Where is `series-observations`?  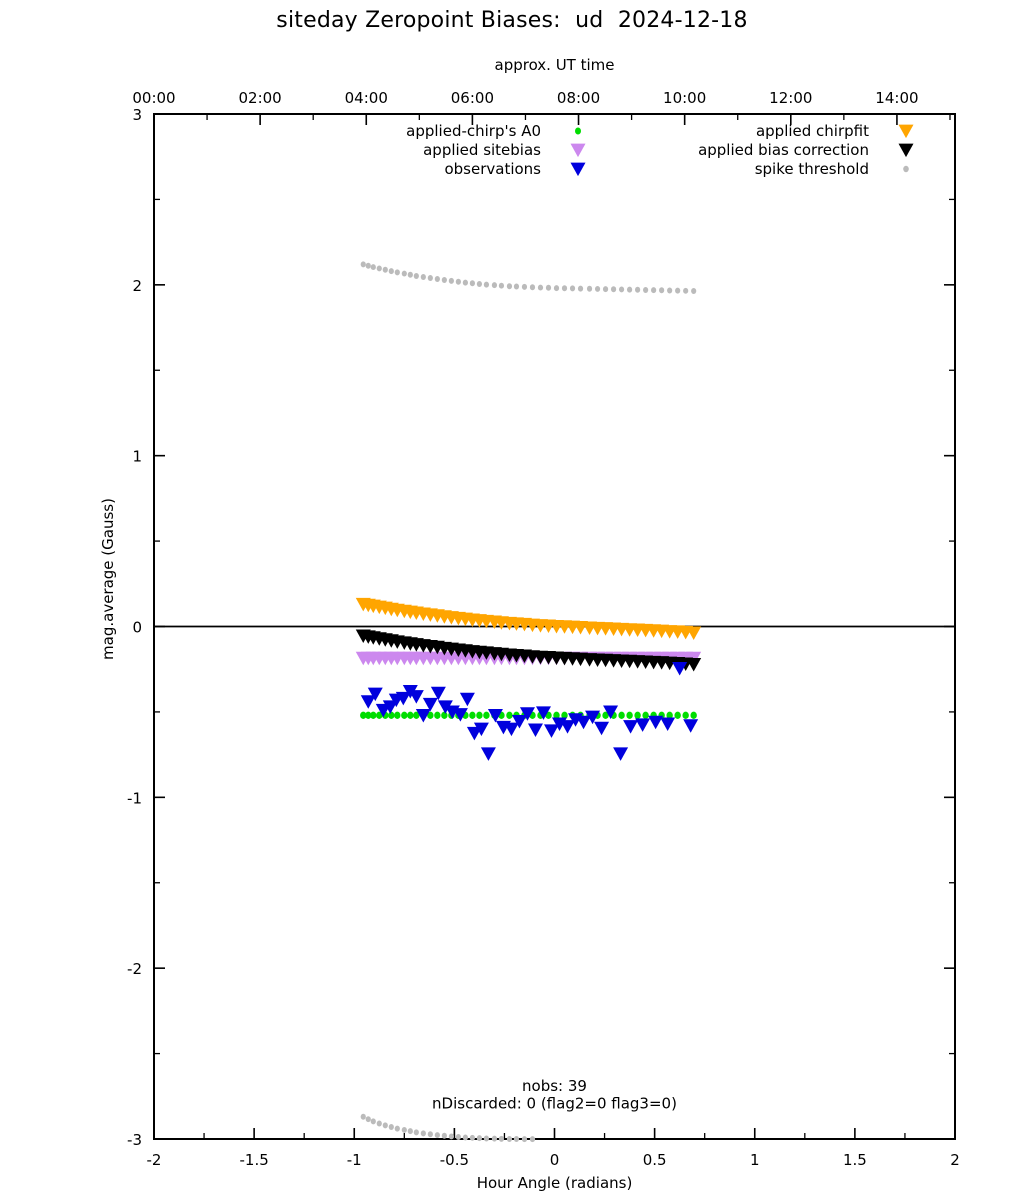
series-observations is located at coordinates (529, 711).